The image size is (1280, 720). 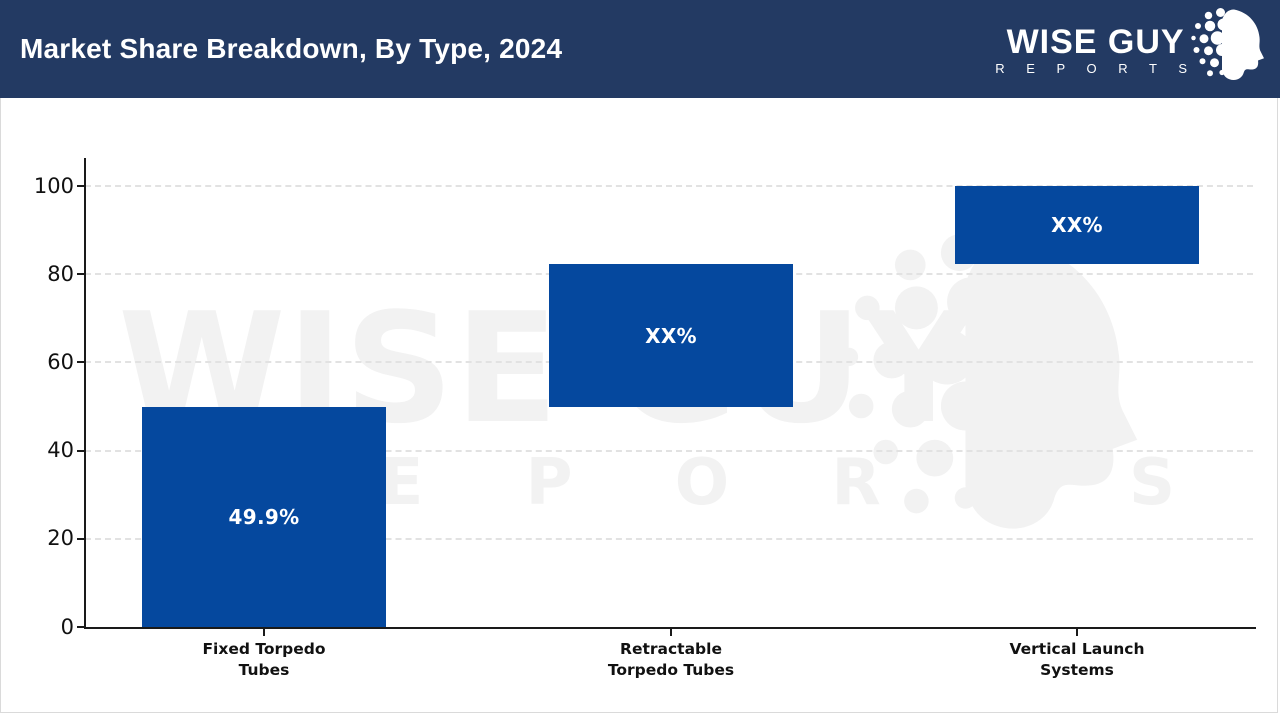 I want to click on y-tick-label-40: 40, so click(x=60, y=450).